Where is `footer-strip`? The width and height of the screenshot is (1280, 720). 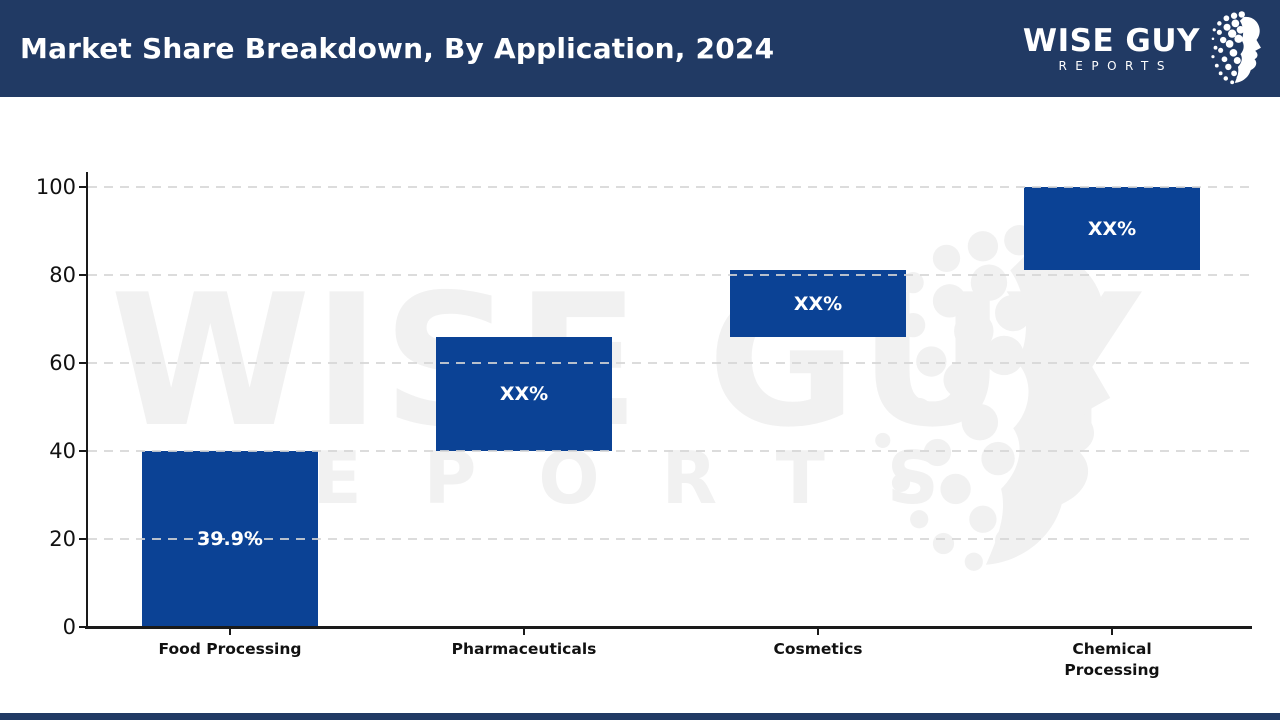
footer-strip is located at coordinates (640, 716).